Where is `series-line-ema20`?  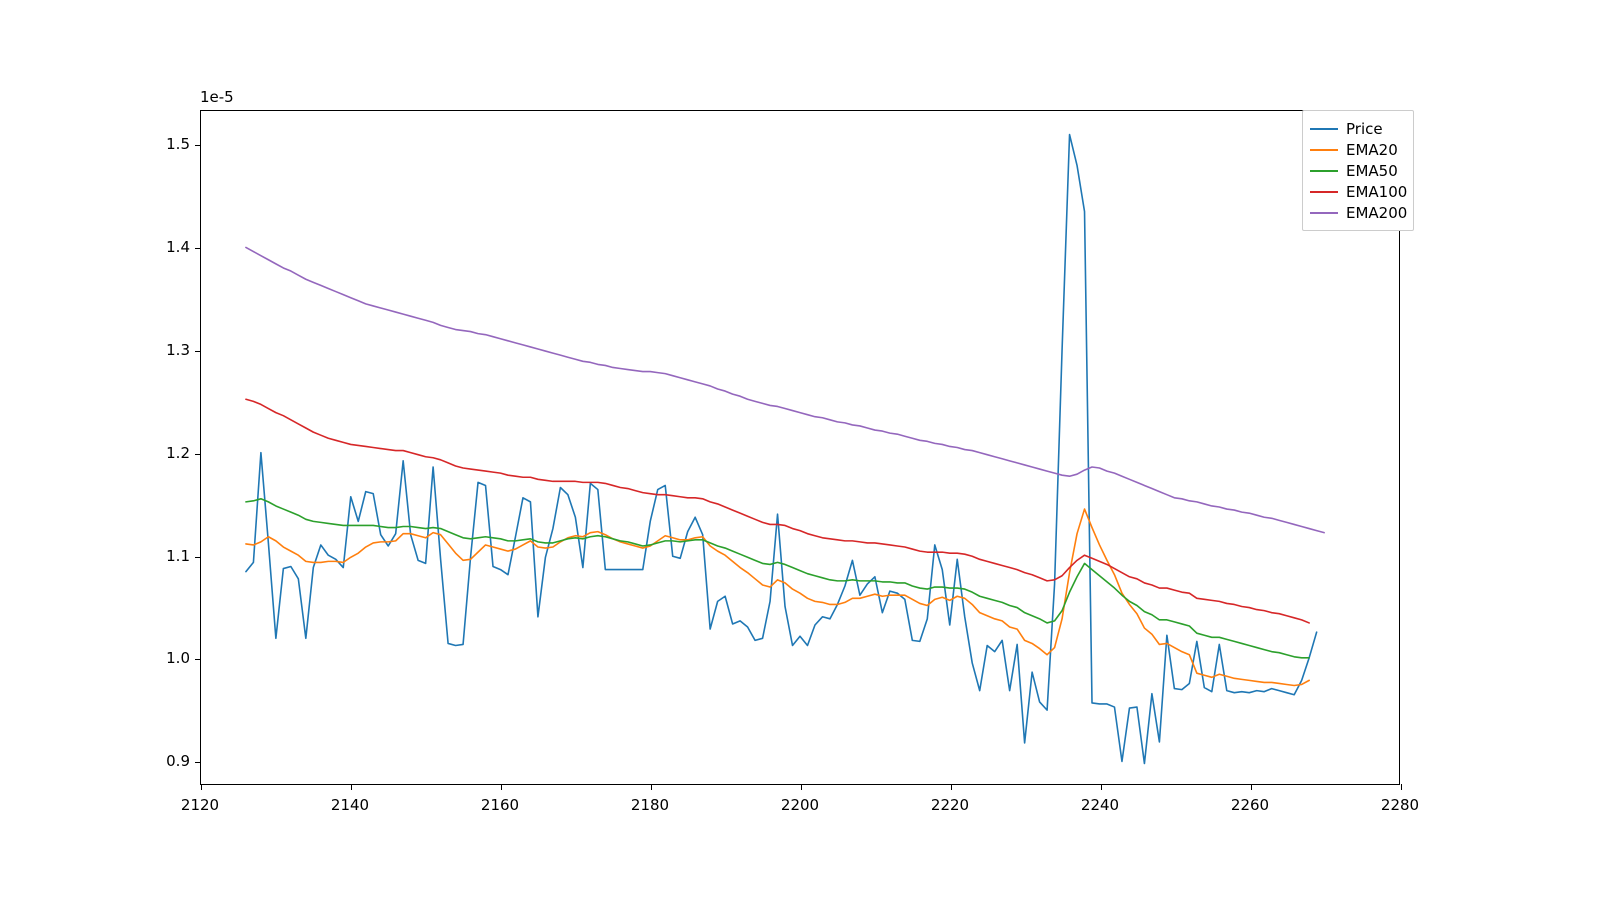
series-line-ema20 is located at coordinates (777, 597).